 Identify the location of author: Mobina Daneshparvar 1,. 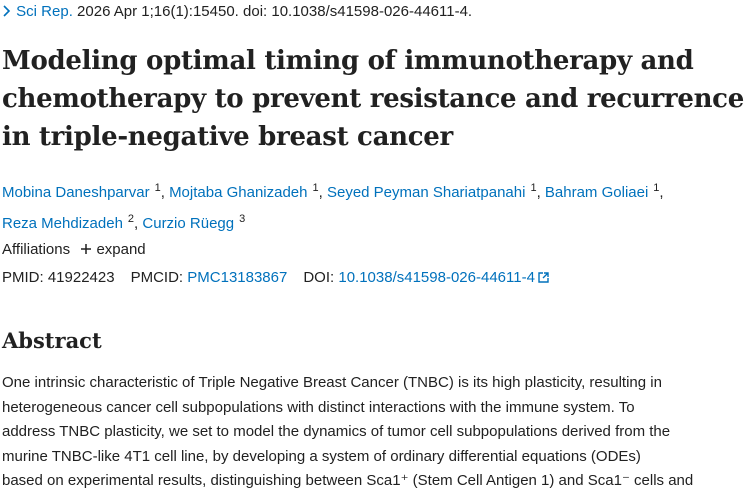
(83, 191).